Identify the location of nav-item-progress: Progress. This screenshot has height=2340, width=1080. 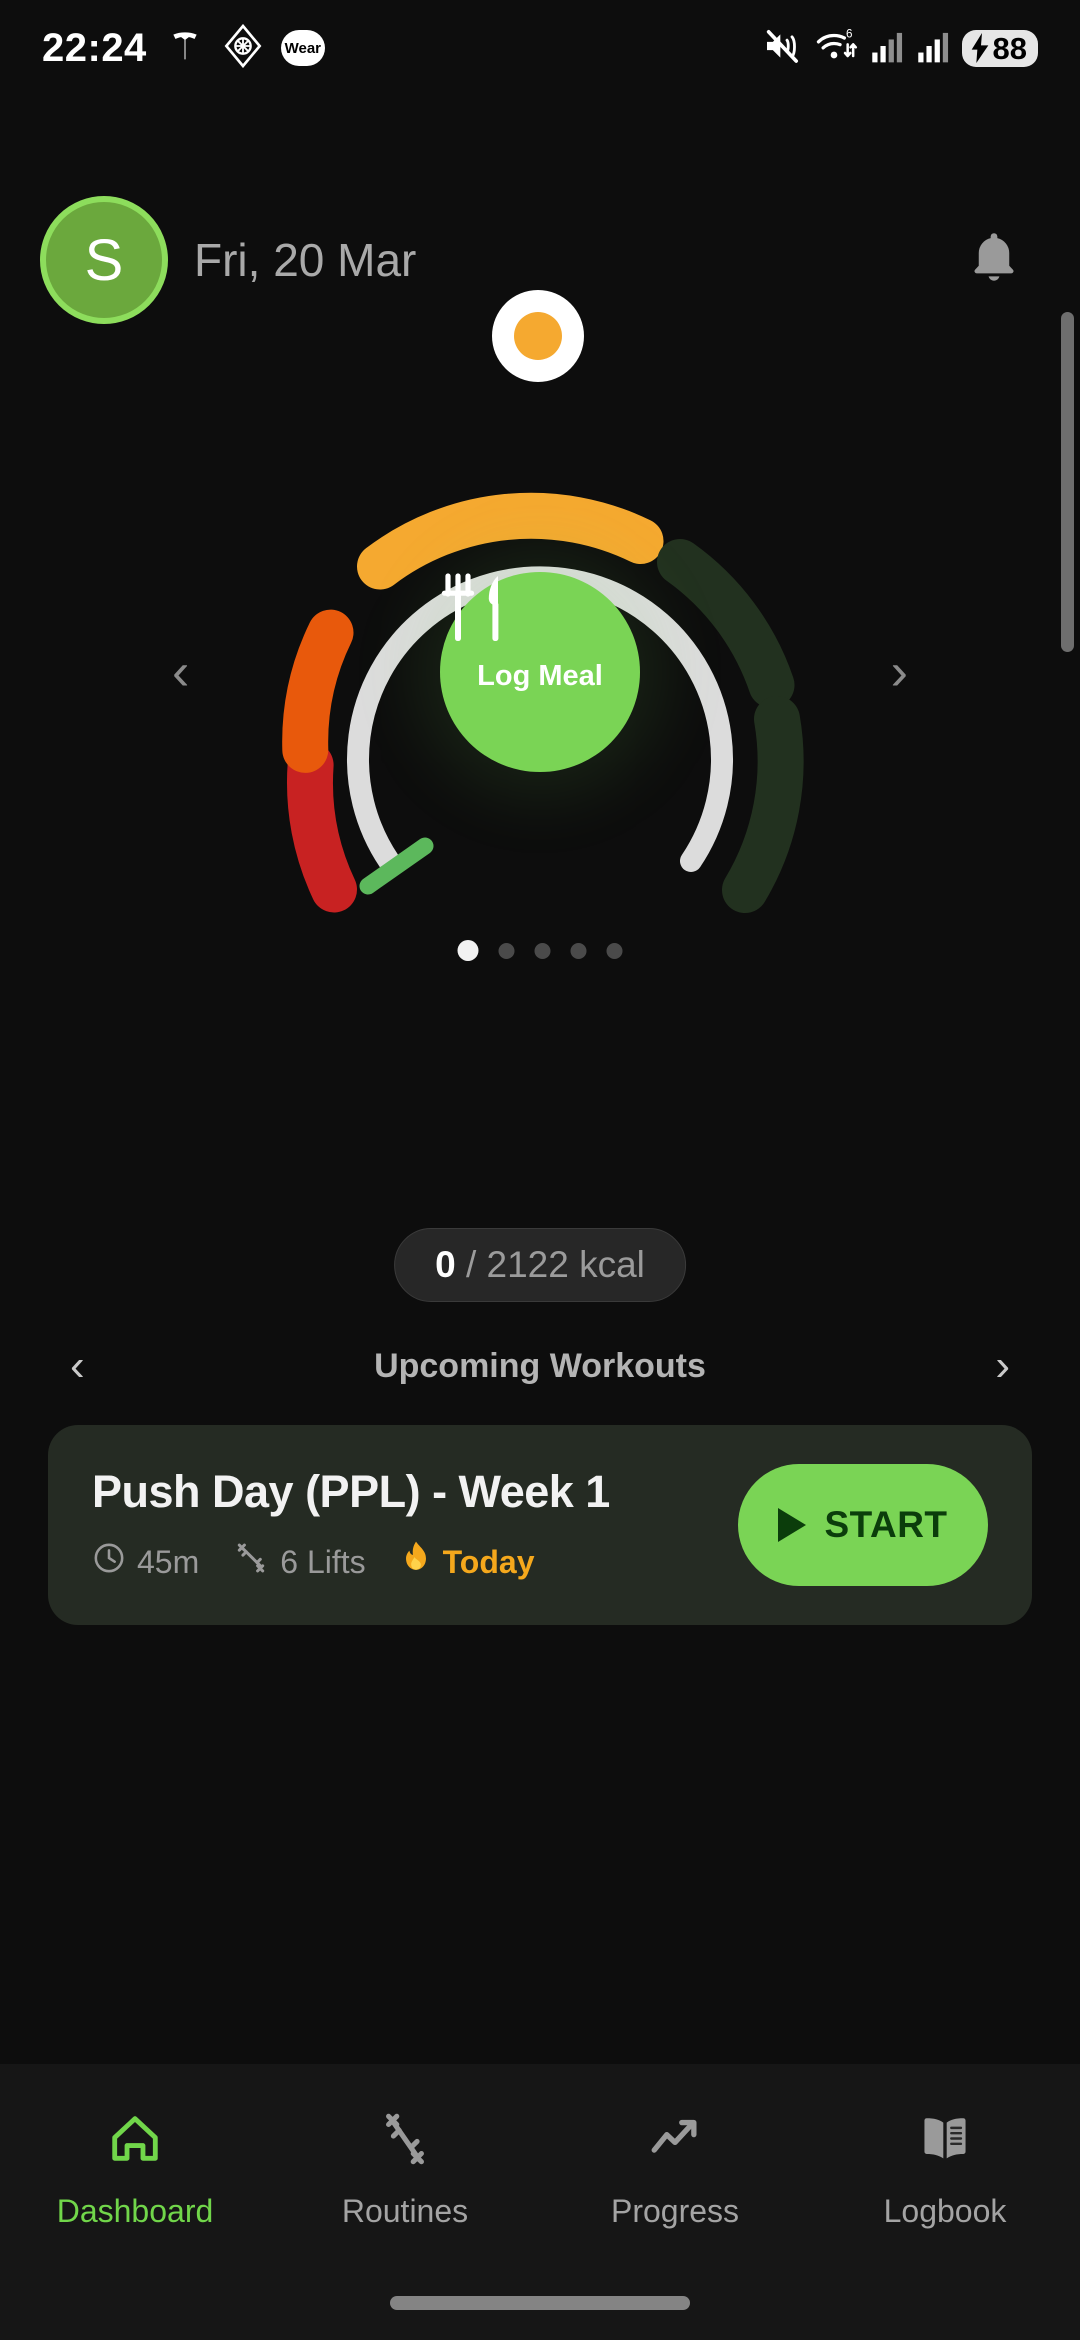
(675, 2170).